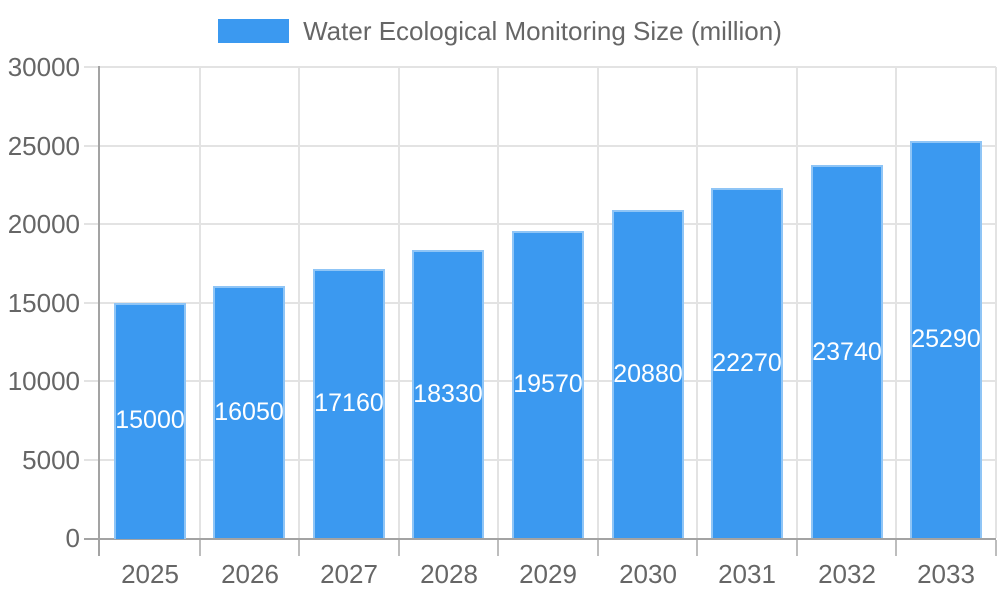 The height and width of the screenshot is (600, 1000). What do you see at coordinates (747, 574) in the screenshot?
I see `x-axis-label: 2031` at bounding box center [747, 574].